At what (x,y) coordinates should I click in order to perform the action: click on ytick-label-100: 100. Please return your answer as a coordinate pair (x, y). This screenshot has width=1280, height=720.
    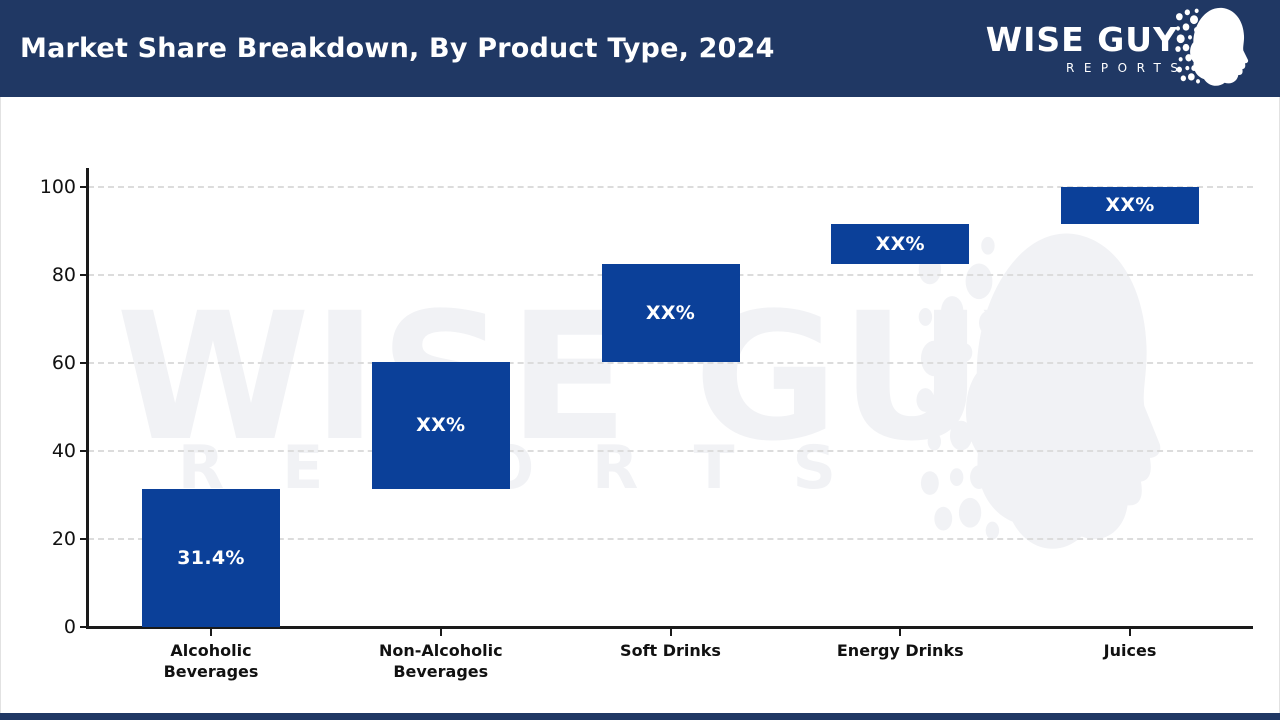
    Looking at the image, I should click on (57, 187).